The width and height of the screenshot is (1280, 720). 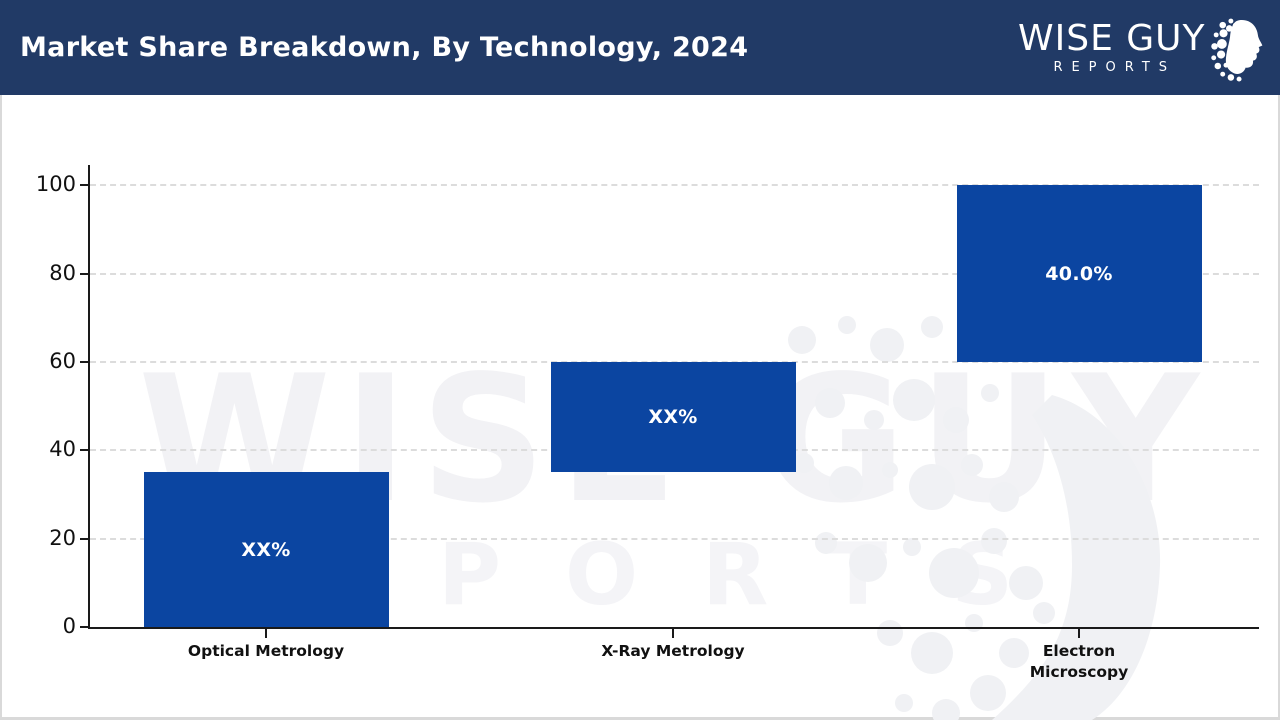 I want to click on y-tick-label-20: 20, so click(x=62, y=537).